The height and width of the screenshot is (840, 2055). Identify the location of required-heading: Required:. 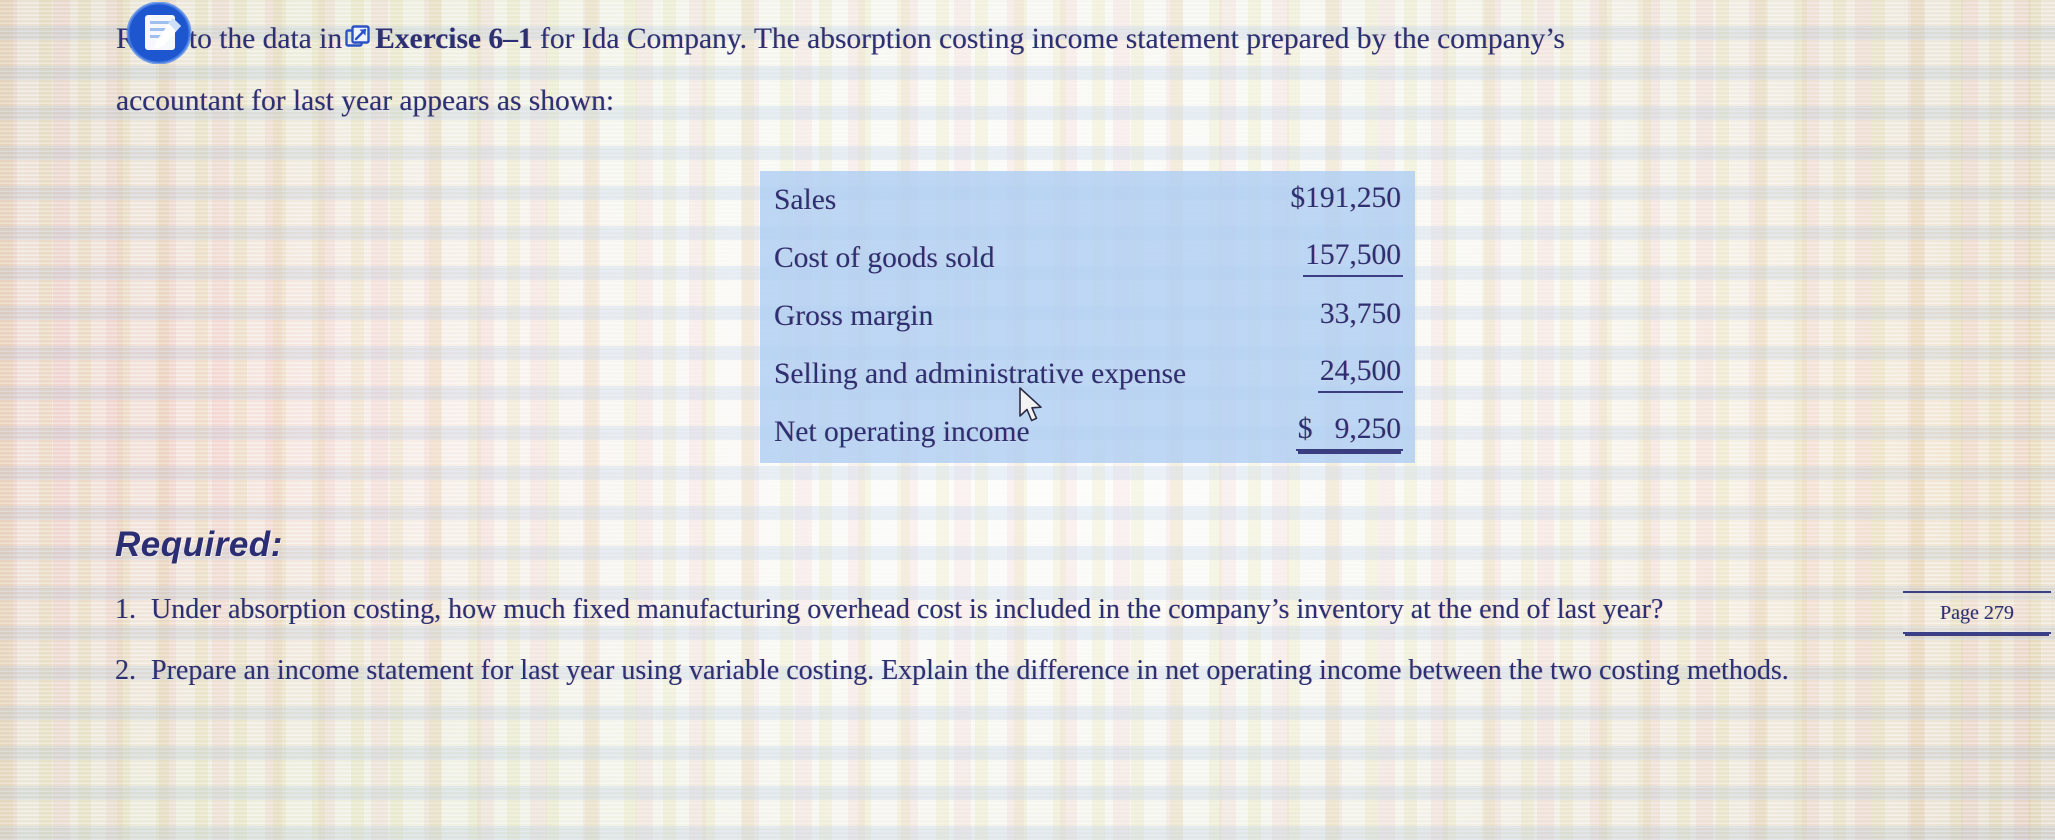
(199, 544).